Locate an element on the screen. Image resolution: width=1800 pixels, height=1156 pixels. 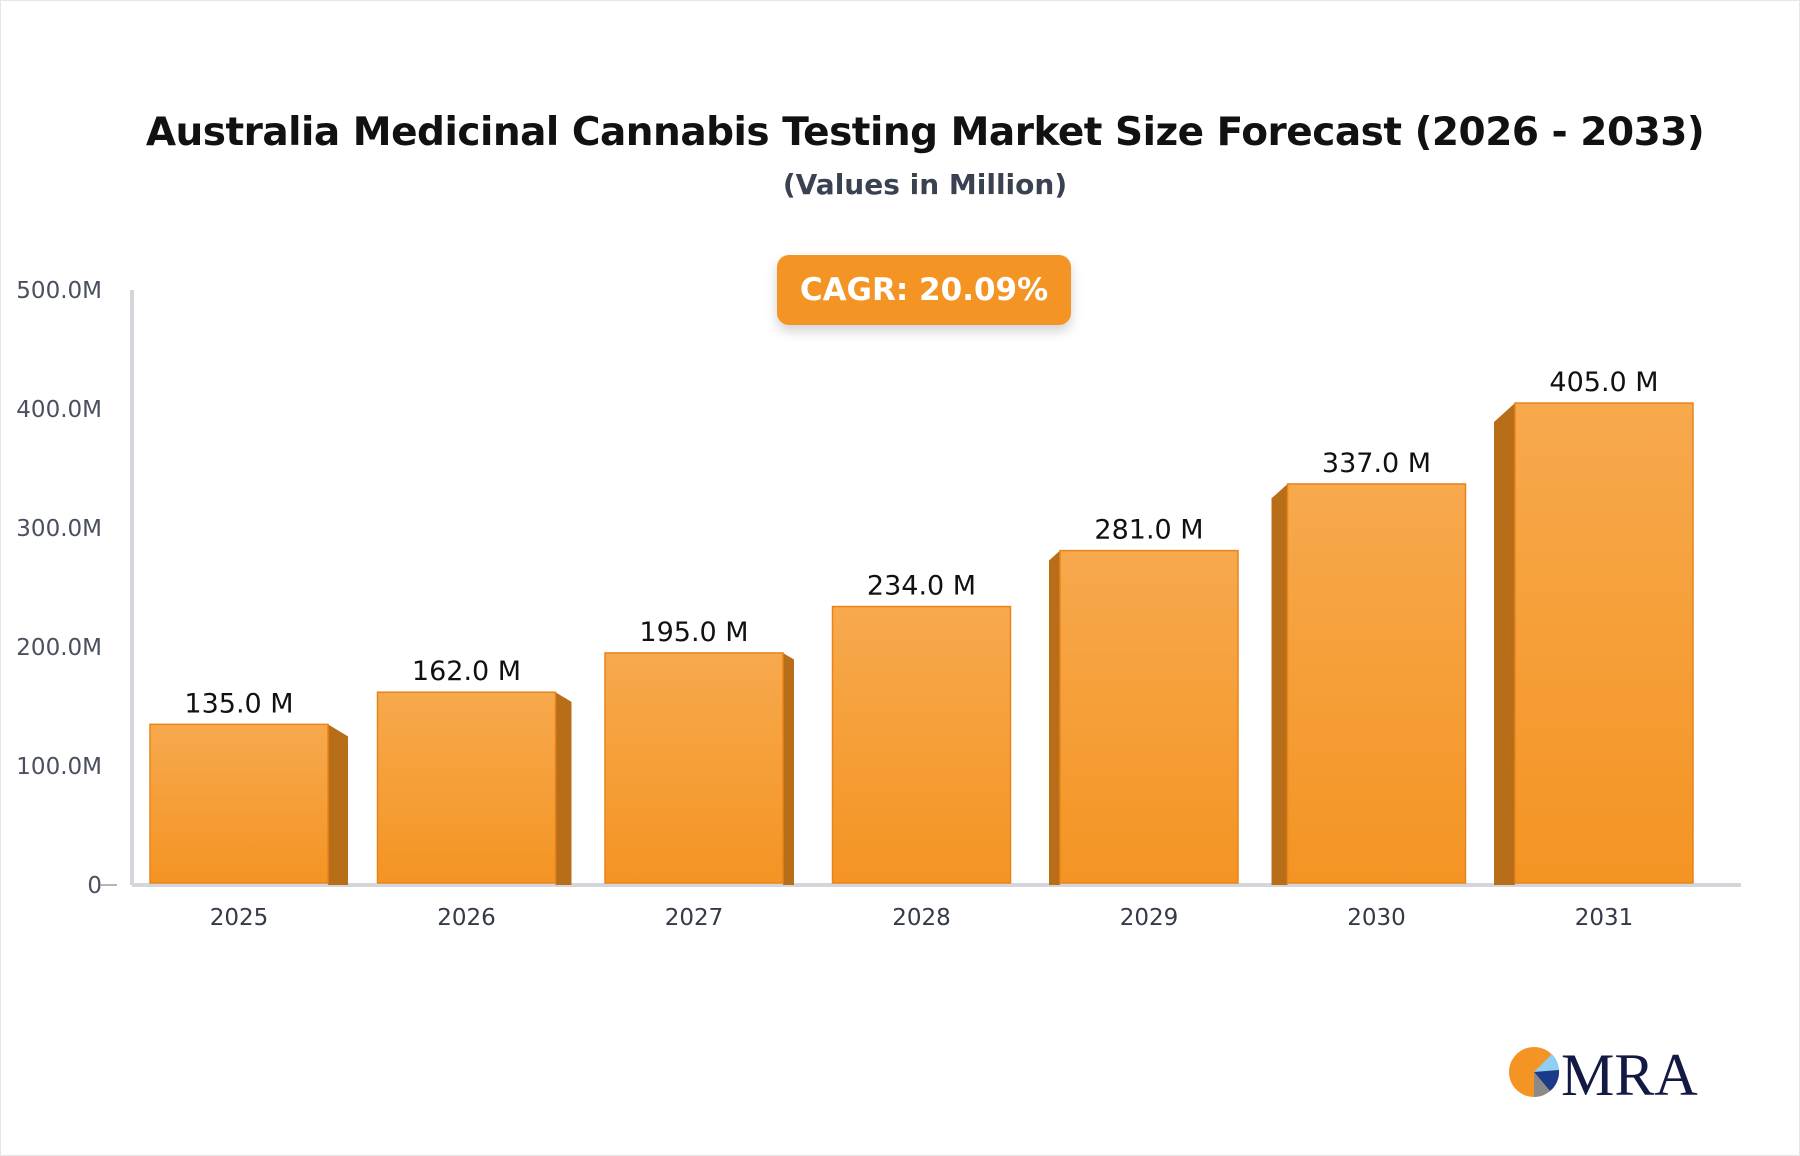
x-tick-label: 2025 is located at coordinates (239, 918).